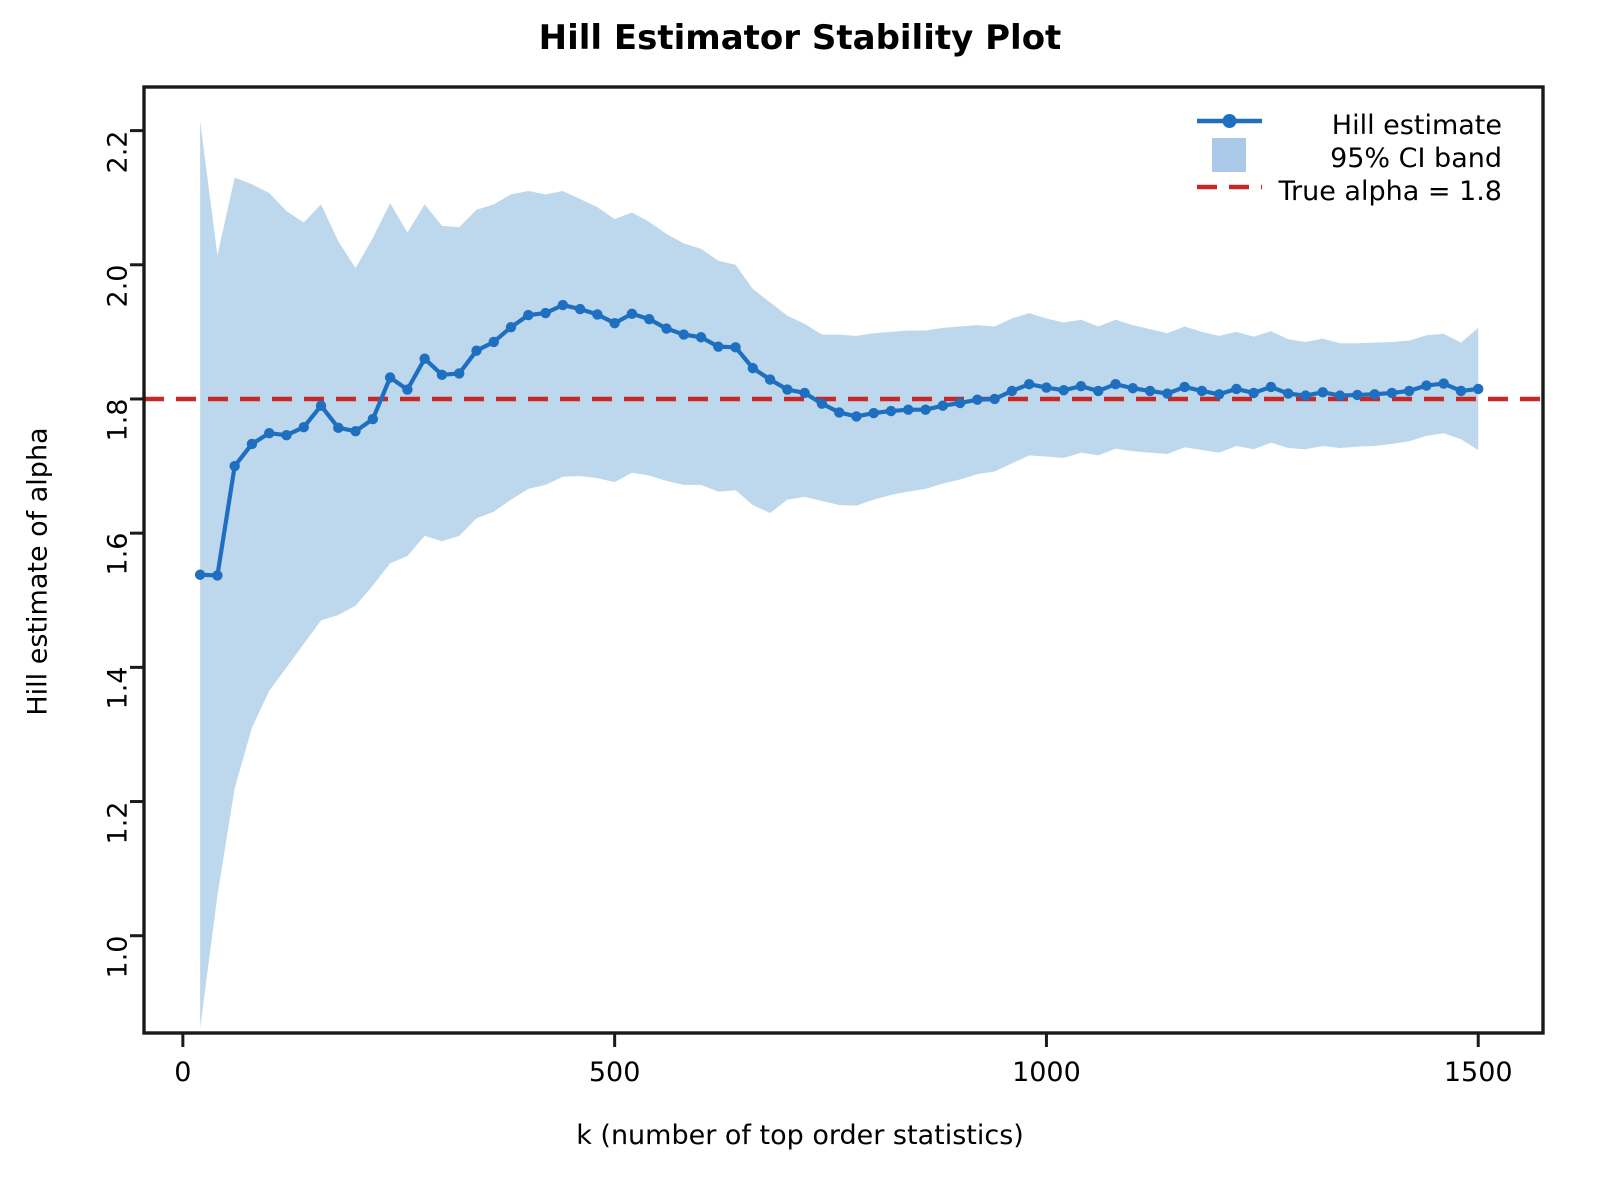  What do you see at coordinates (118, 688) in the screenshot?
I see `y-tick-label: 1.4` at bounding box center [118, 688].